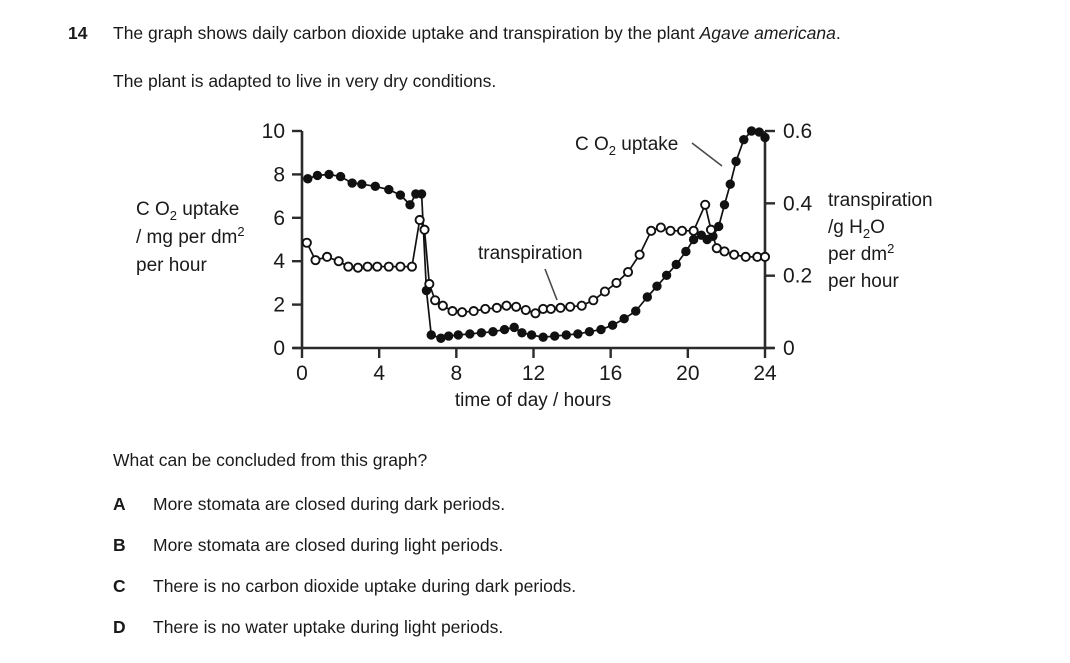 The image size is (1070, 663). Describe the element at coordinates (838, 33) in the screenshot. I see `stem-text-after: .` at that location.